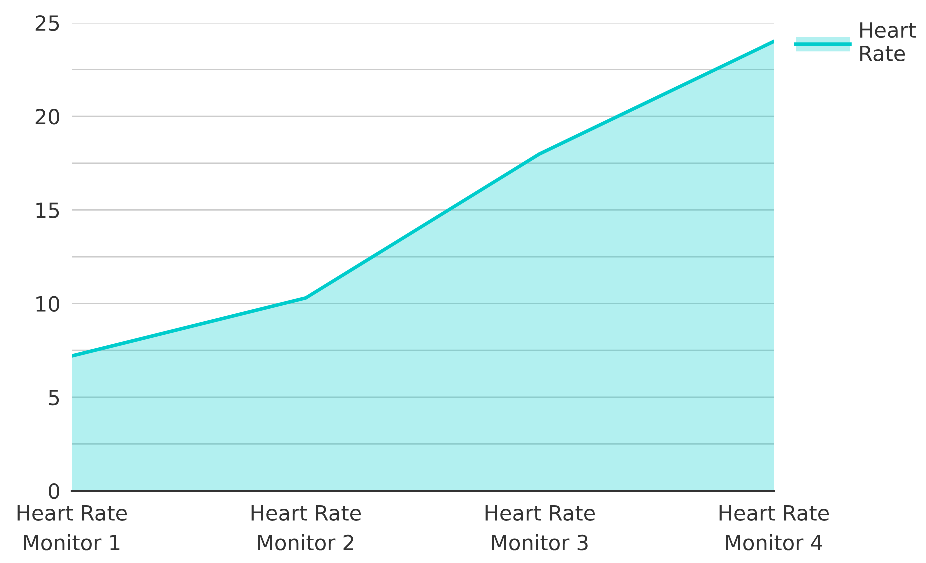 The height and width of the screenshot is (563, 926). Describe the element at coordinates (54, 491) in the screenshot. I see `y-tick-label: 0` at that location.